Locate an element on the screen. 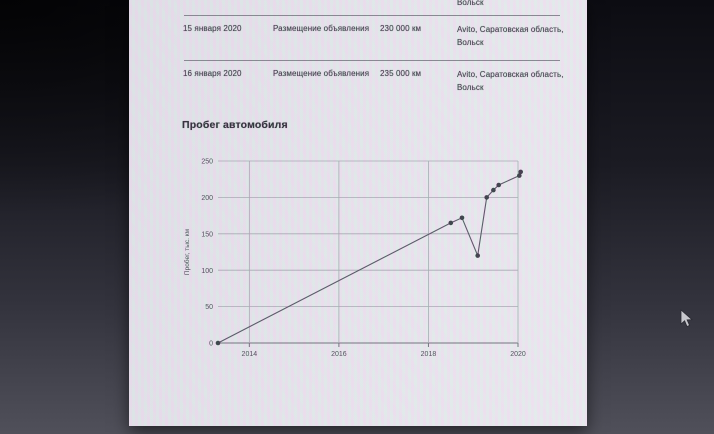  x-tick-label: 2014 is located at coordinates (250, 354).